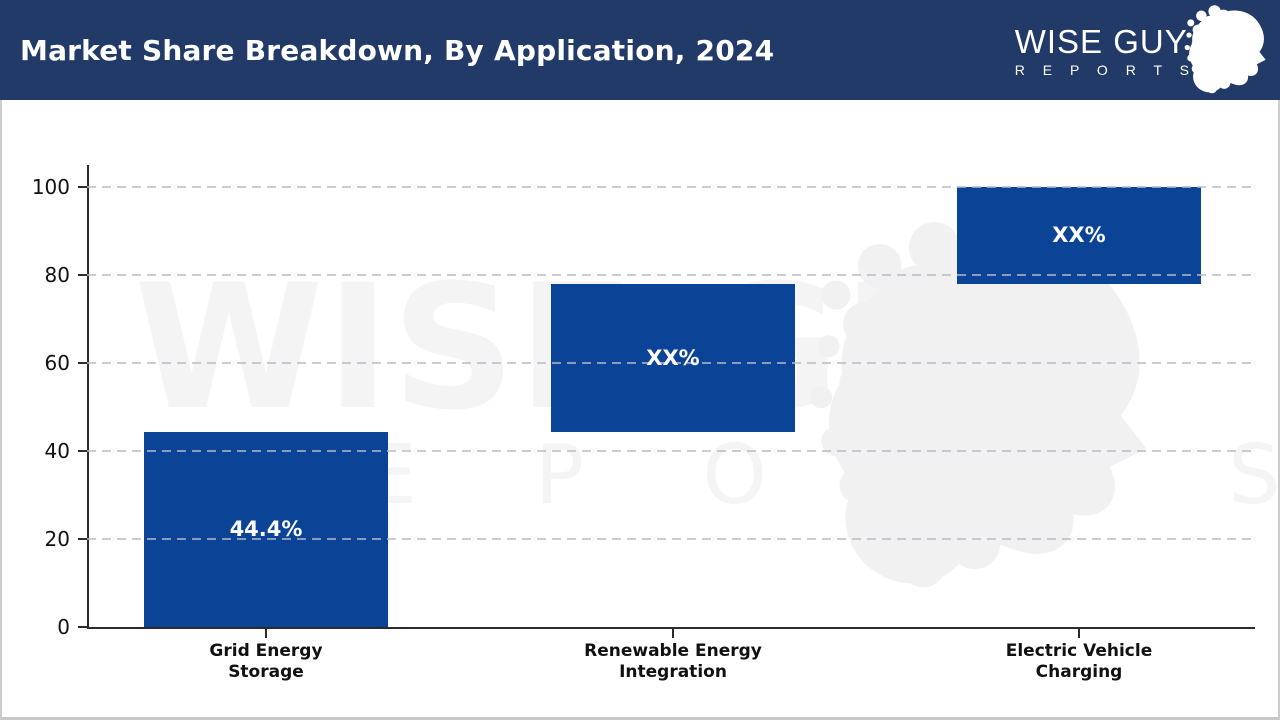 This screenshot has height=720, width=1280. I want to click on bar-value-label-3: XX%, so click(1079, 235).